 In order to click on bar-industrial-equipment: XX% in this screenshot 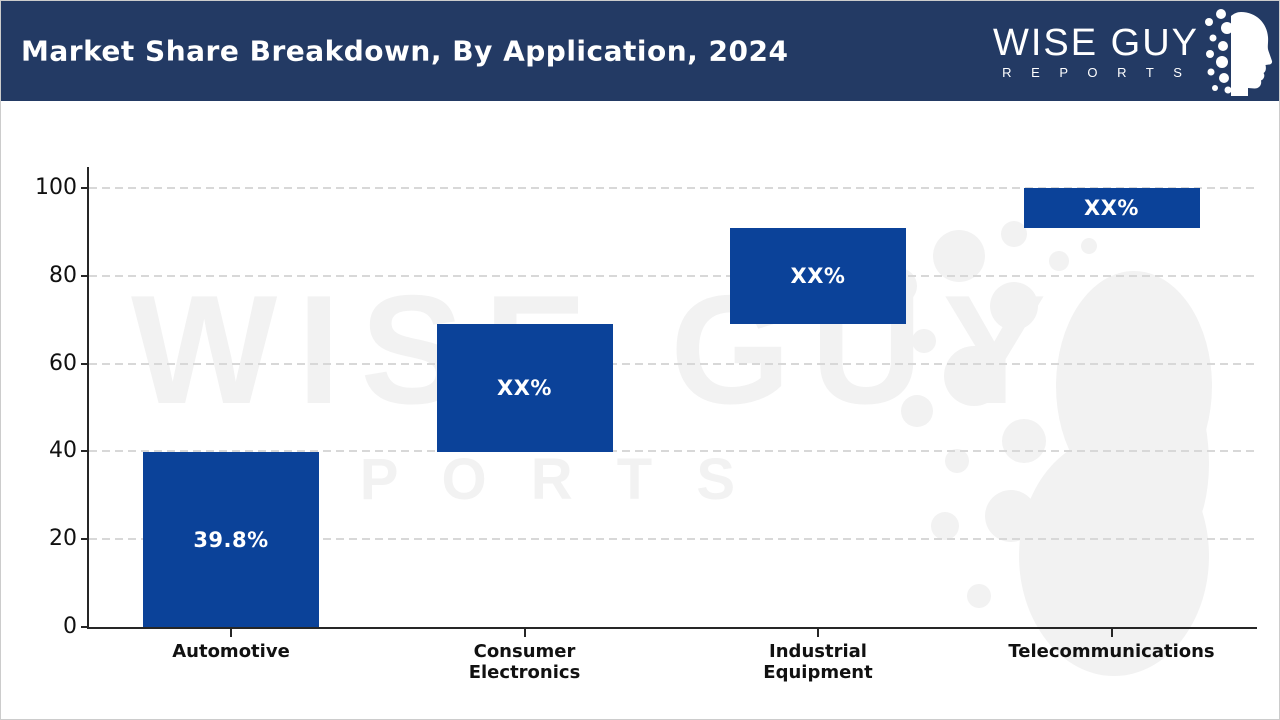, I will do `click(818, 275)`.